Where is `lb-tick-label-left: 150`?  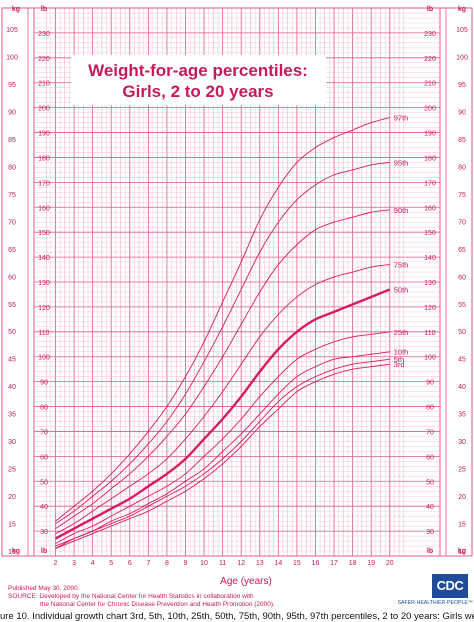 lb-tick-label-left: 150 is located at coordinates (44, 233).